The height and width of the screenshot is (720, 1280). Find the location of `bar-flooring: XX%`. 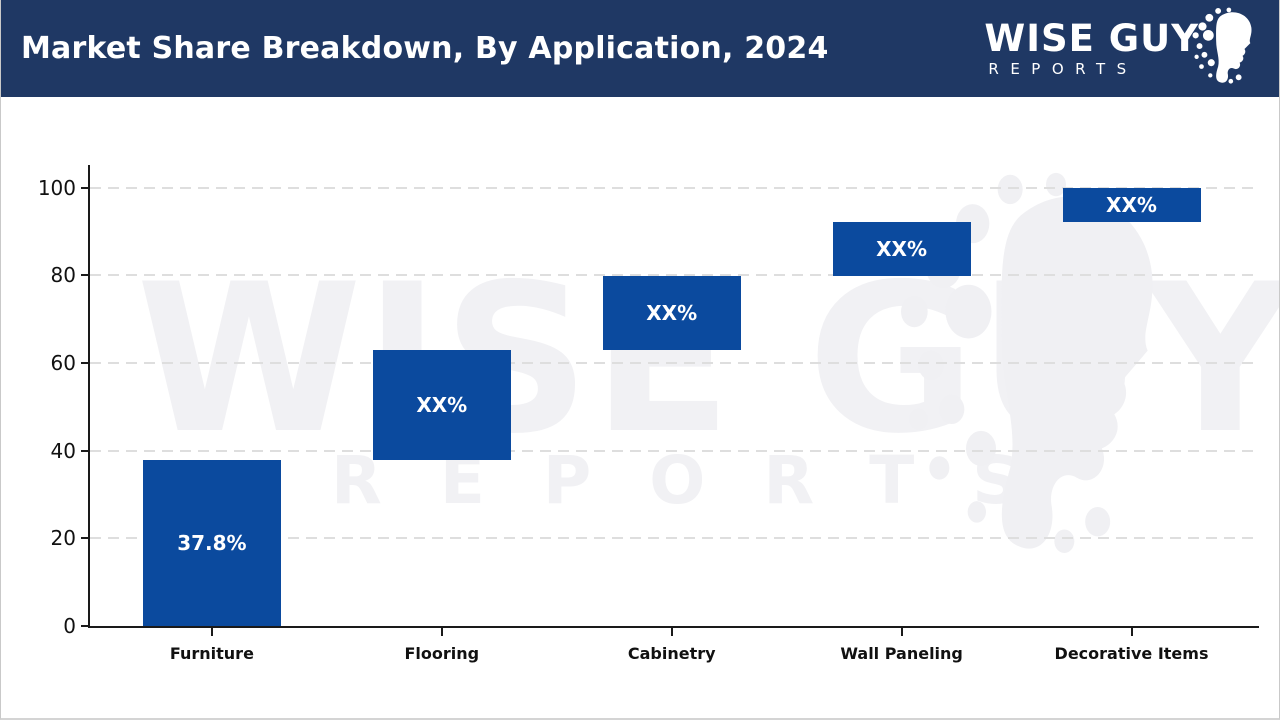

bar-flooring: XX% is located at coordinates (441, 405).